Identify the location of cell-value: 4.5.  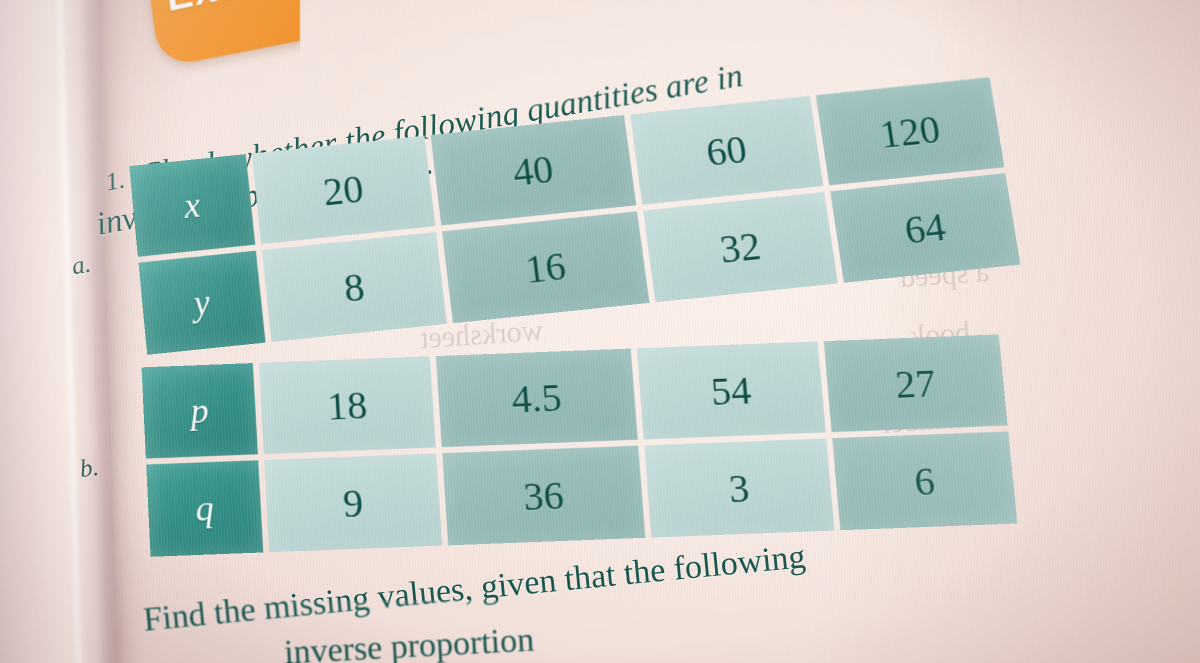
(537, 398).